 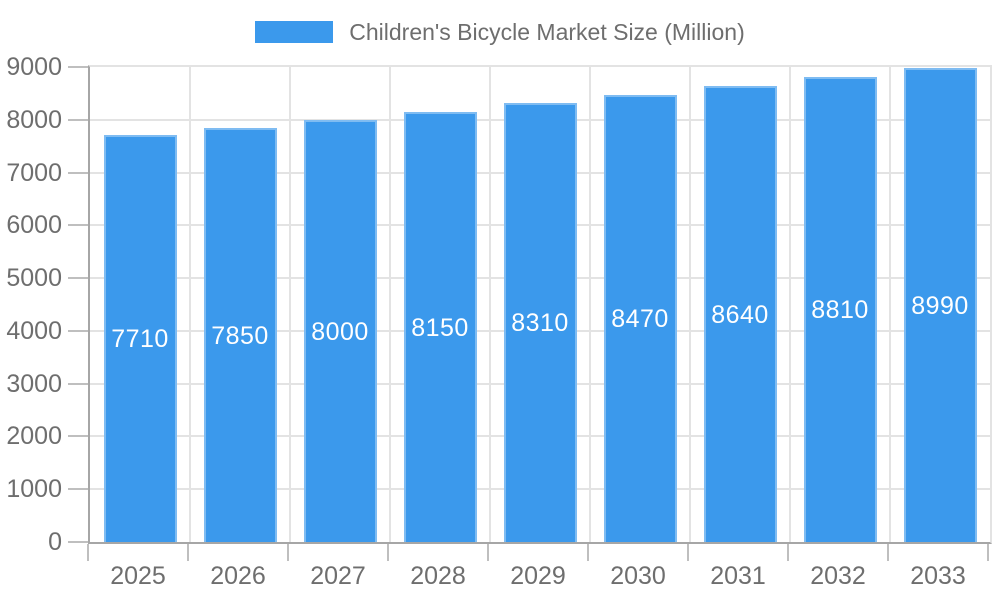 I want to click on chart-legend: Children's Bicycle Market Size (Million), so click(x=500, y=32).